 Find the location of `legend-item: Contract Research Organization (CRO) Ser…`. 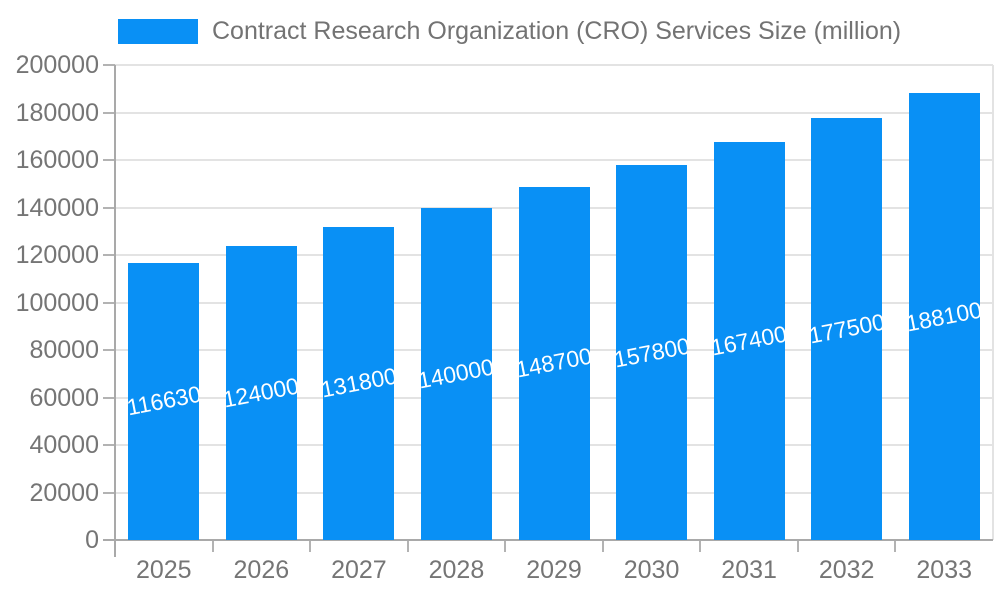

legend-item: Contract Research Organization (CRO) Ser… is located at coordinates (509, 31).